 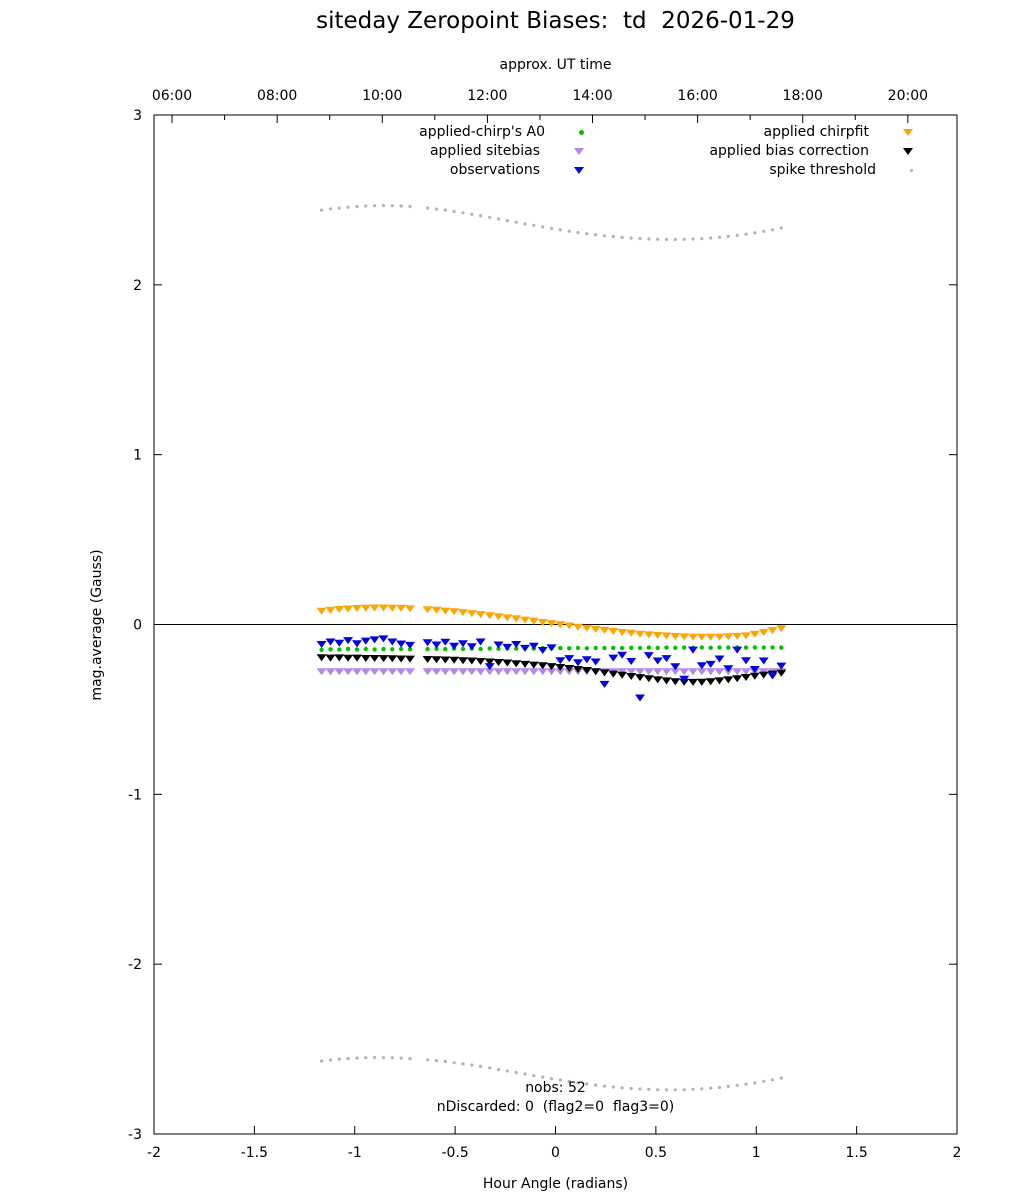 I want to click on gray-dot-icon, so click(x=911, y=170).